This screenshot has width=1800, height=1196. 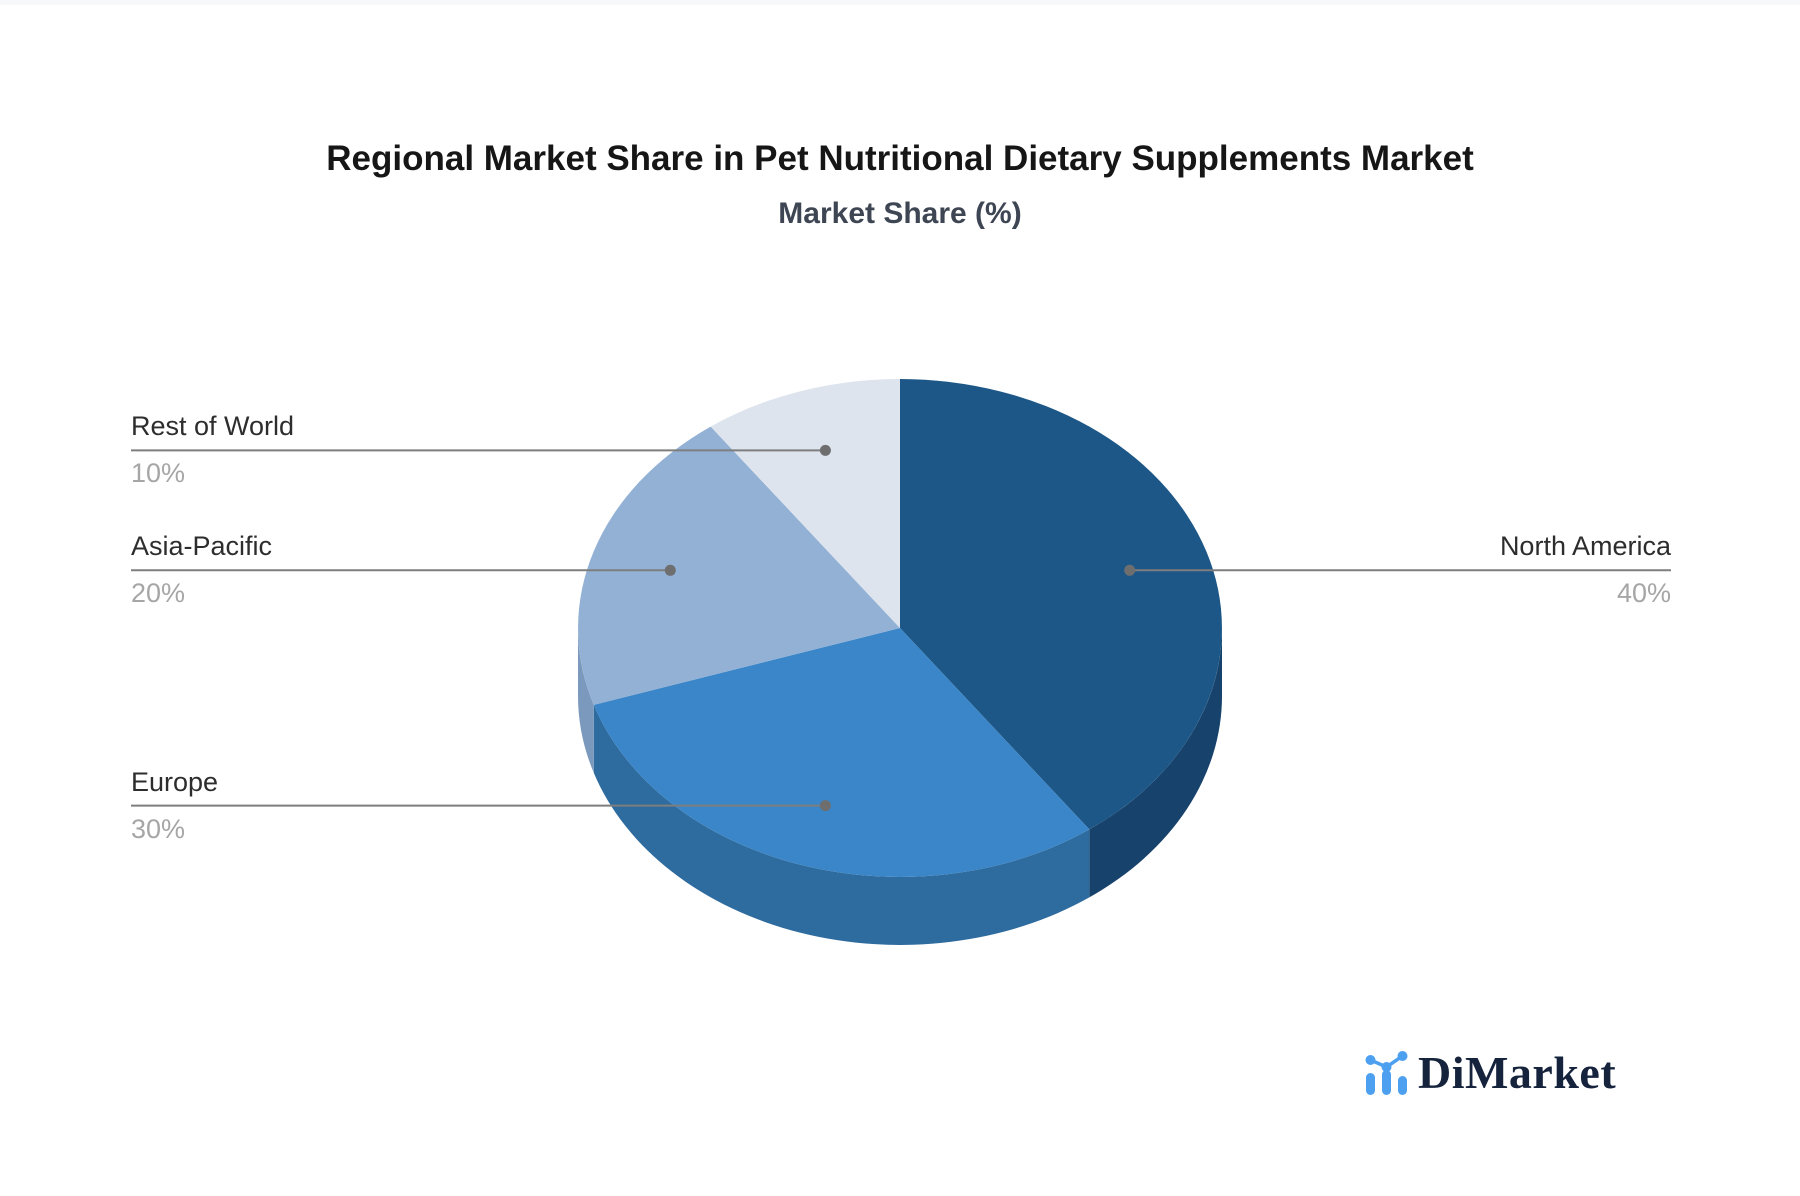 I want to click on pie-slice-side-europe, so click(x=841, y=824).